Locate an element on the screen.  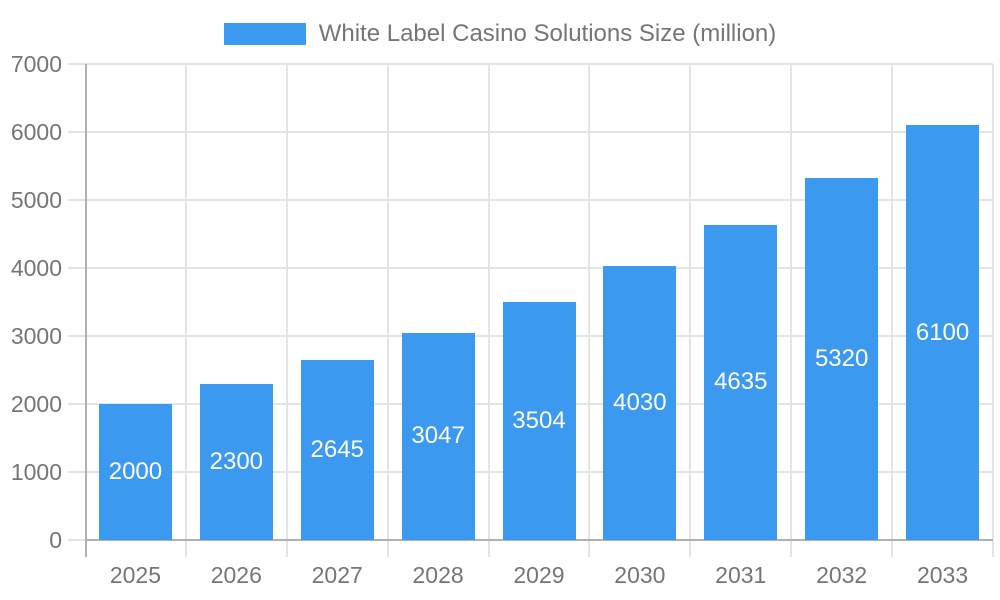
bar-2033: 6100 is located at coordinates (943, 332).